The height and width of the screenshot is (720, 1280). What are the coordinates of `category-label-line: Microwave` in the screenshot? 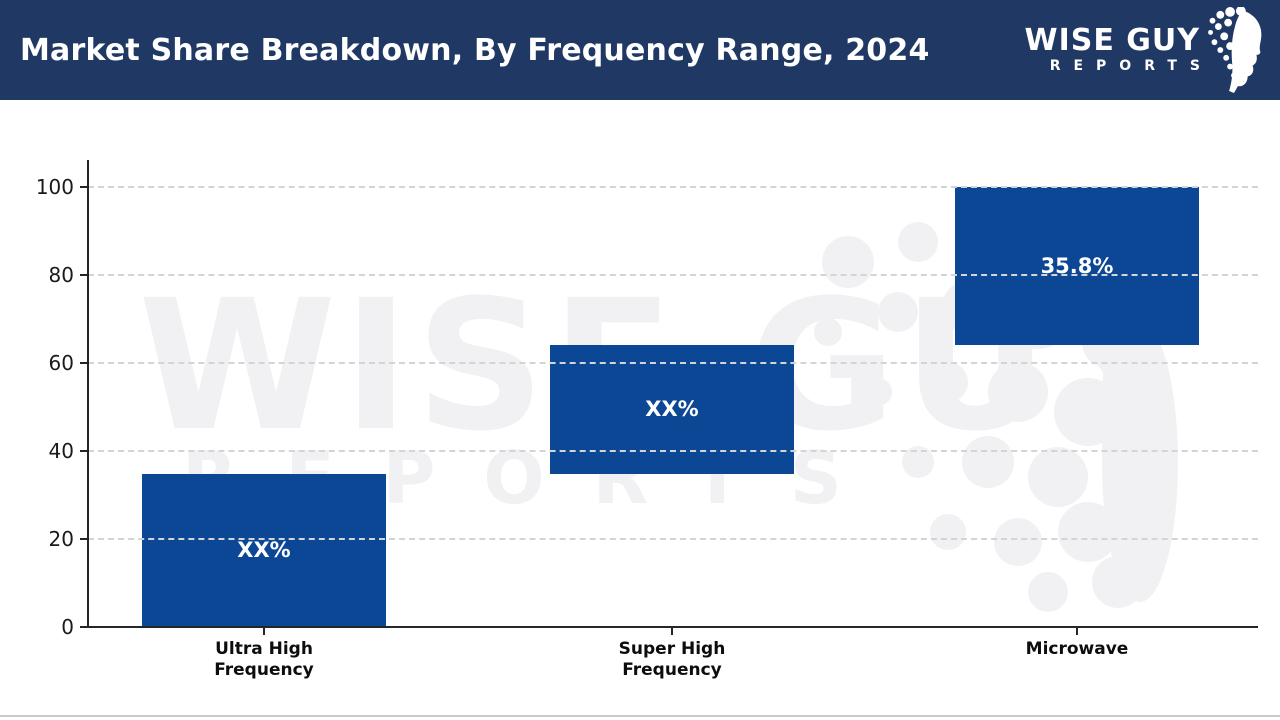 It's located at (1077, 649).